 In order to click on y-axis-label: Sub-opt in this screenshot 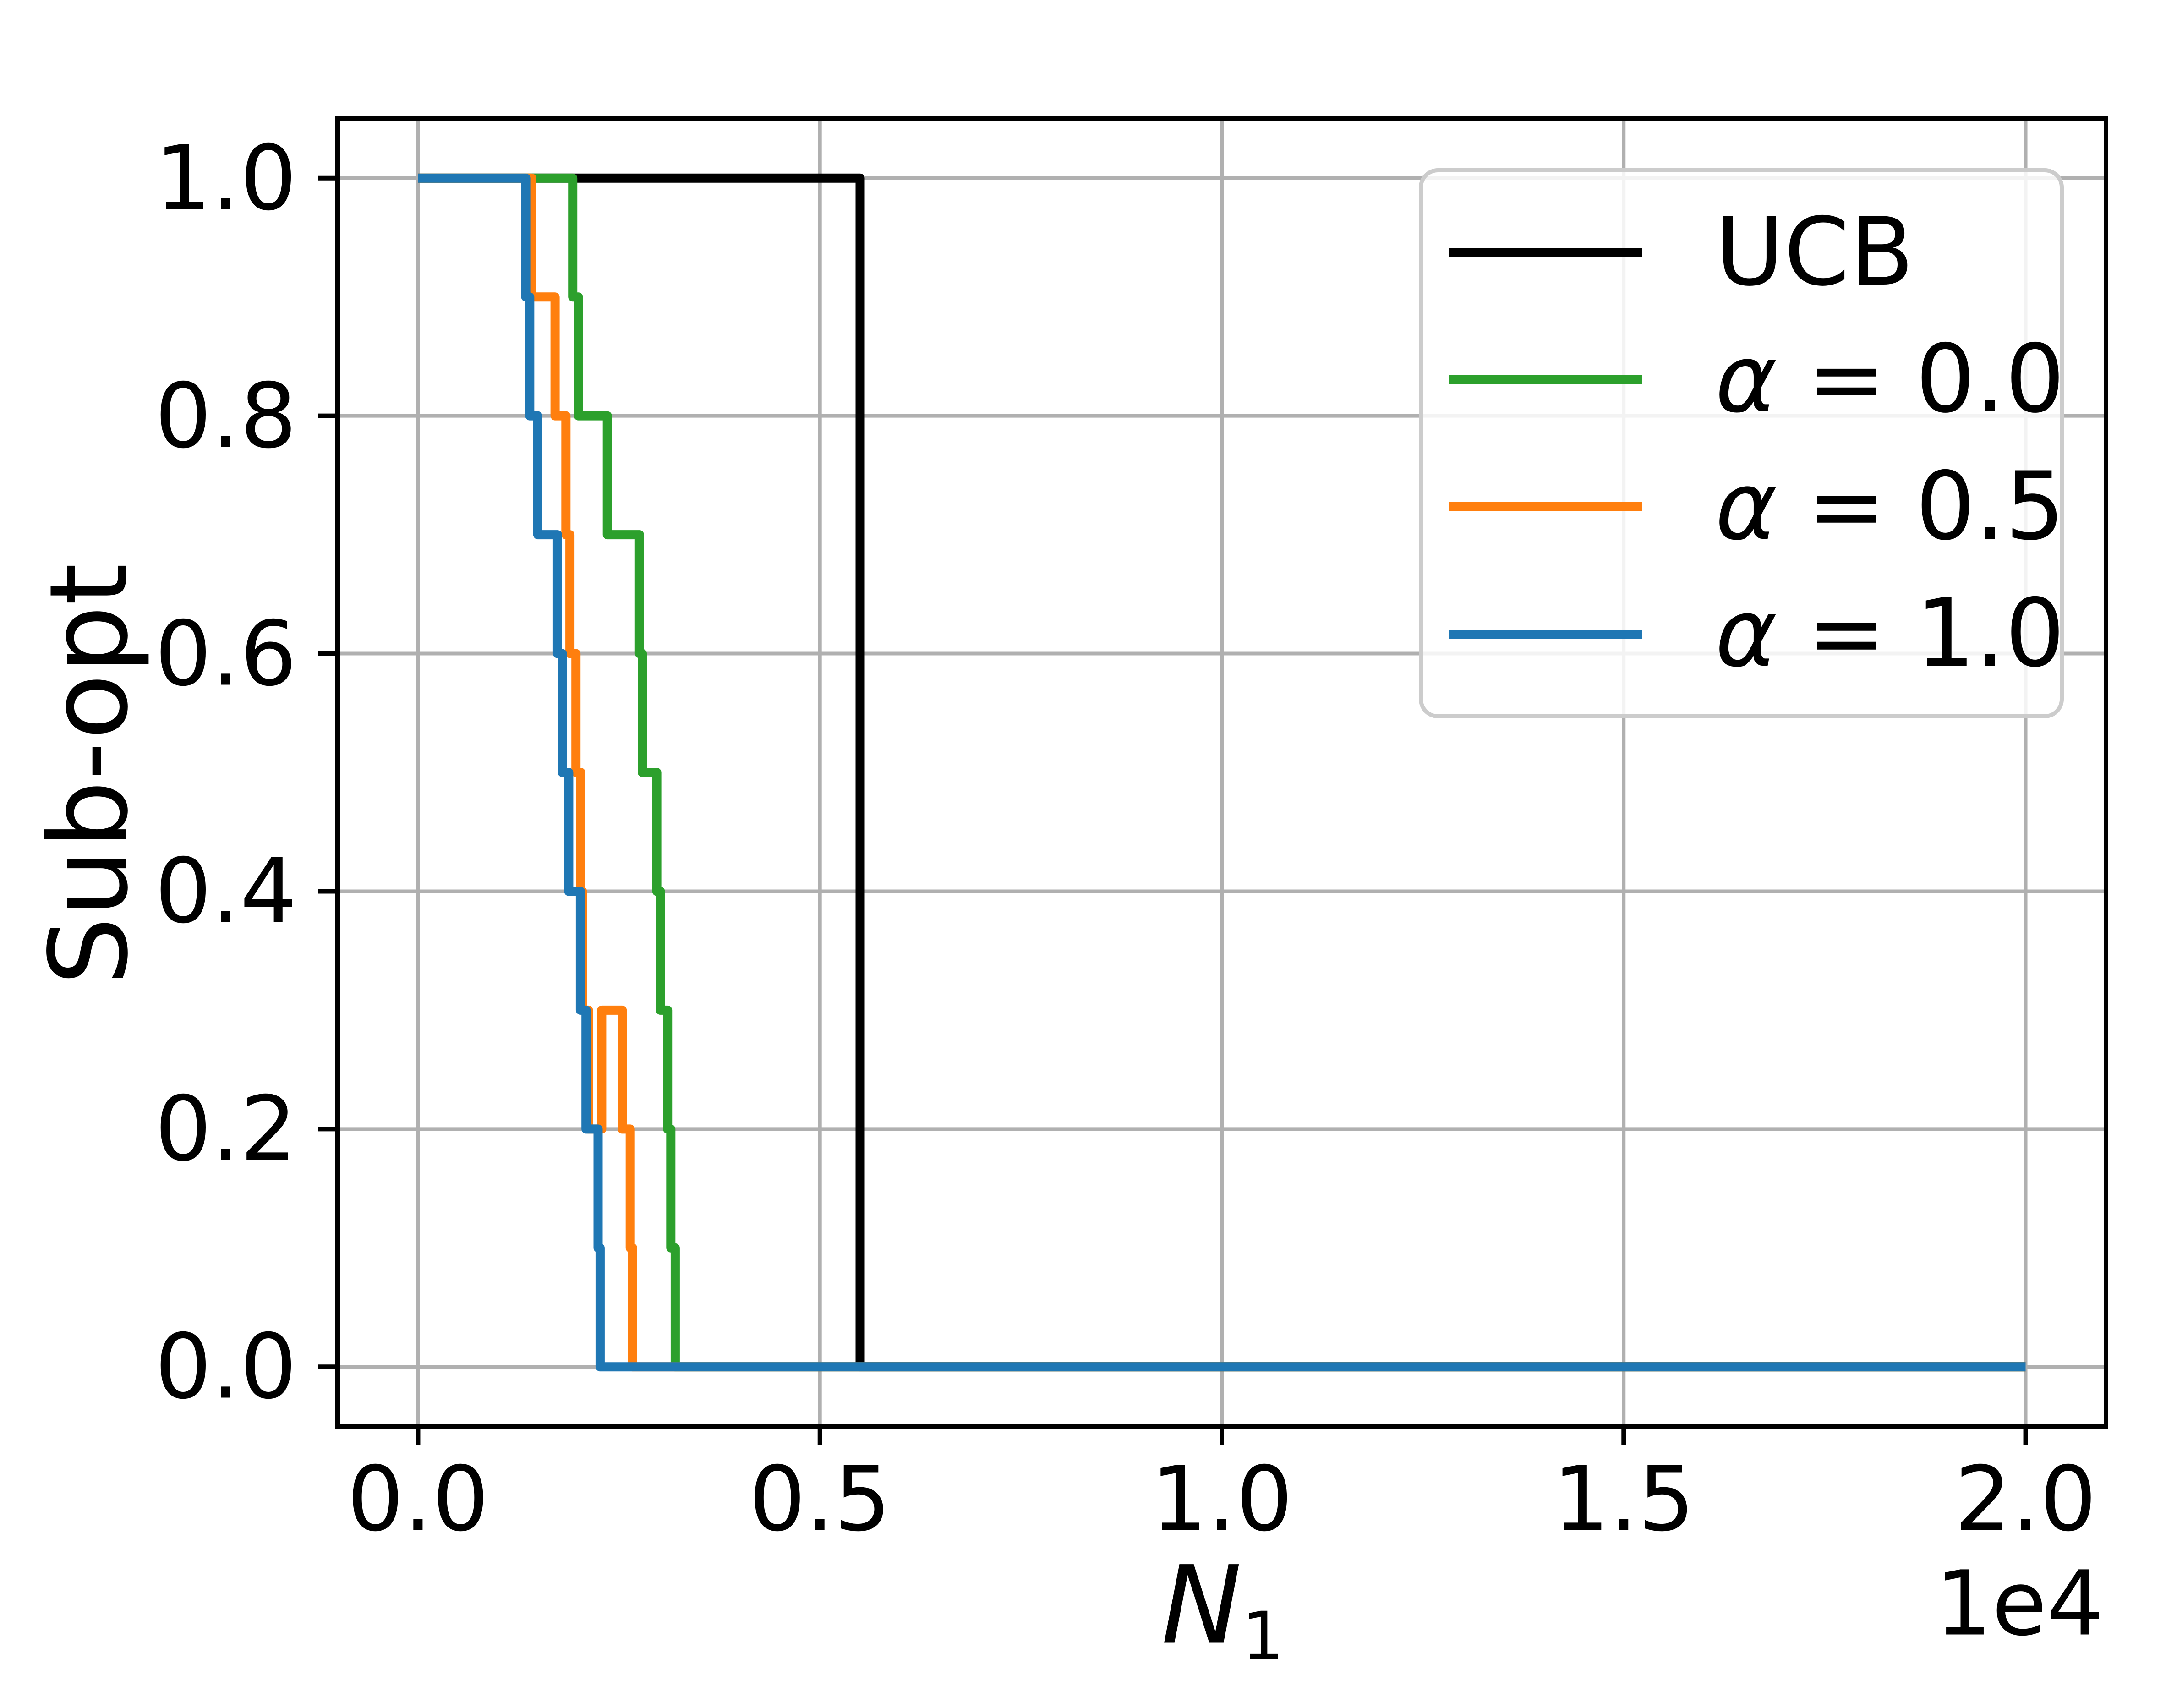, I will do `click(90, 774)`.